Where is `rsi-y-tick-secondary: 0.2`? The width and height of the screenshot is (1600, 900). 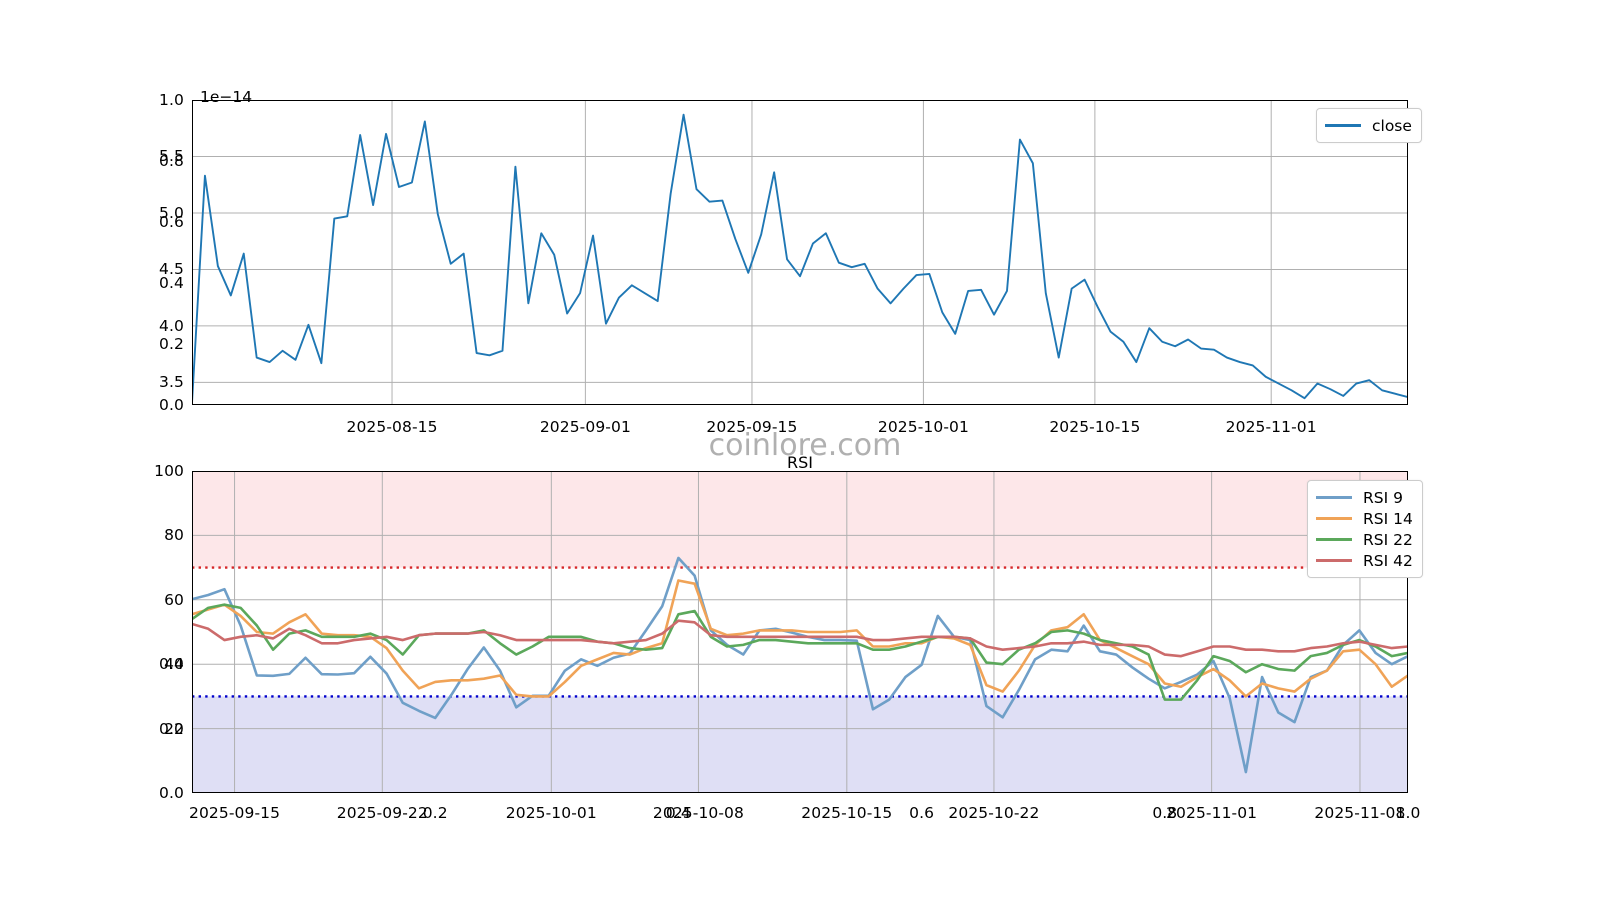 rsi-y-tick-secondary: 0.2 is located at coordinates (171, 728).